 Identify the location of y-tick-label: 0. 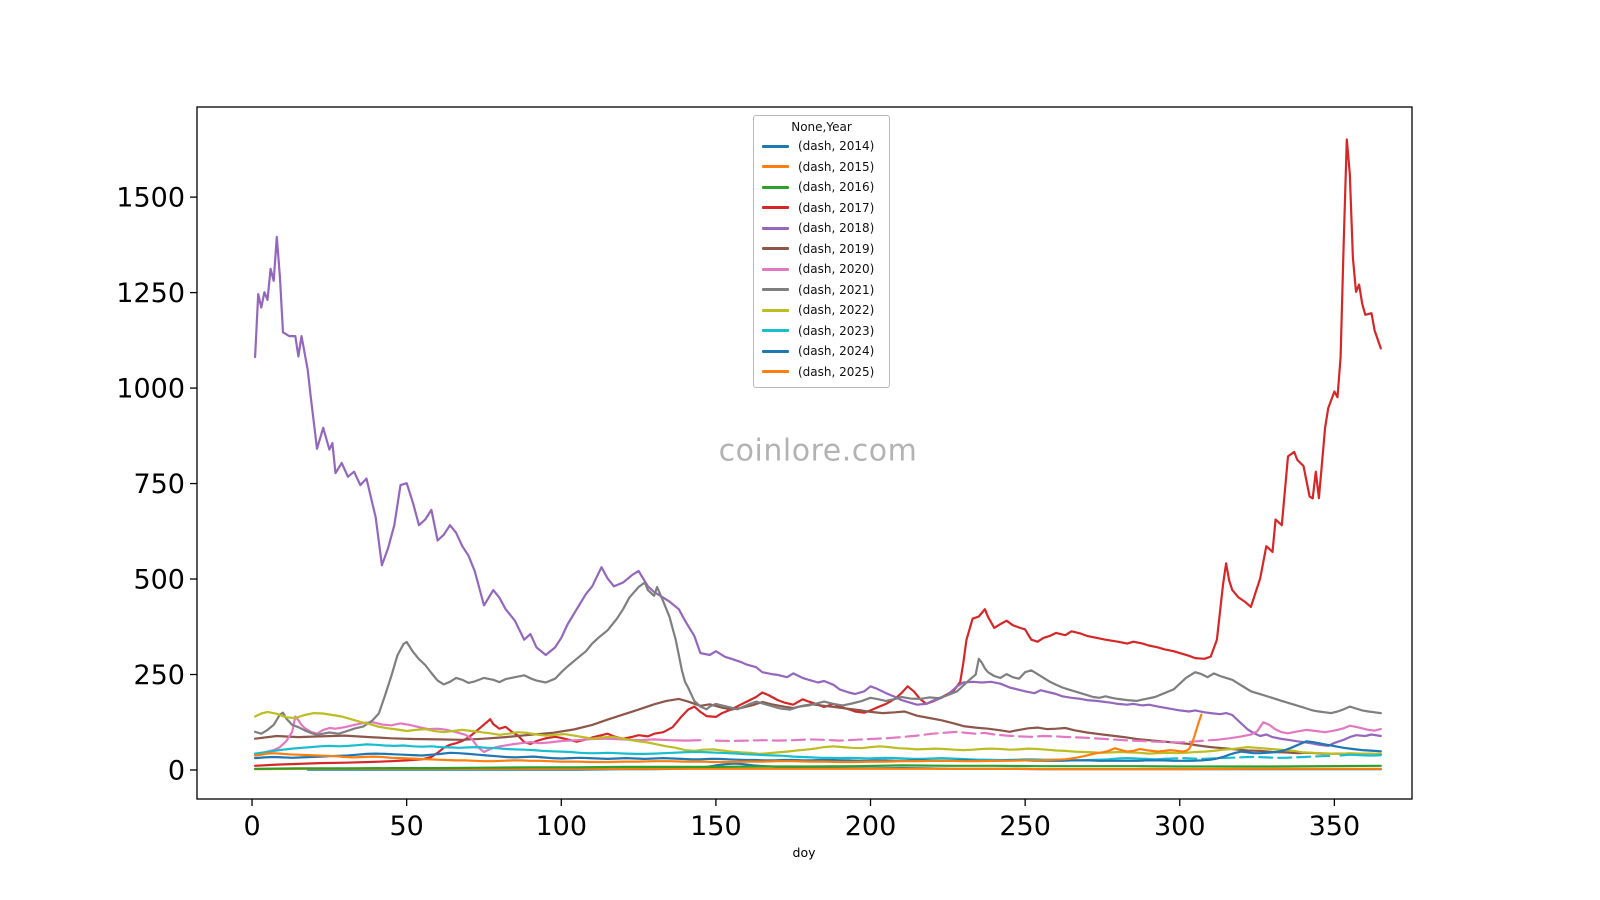
(176, 770).